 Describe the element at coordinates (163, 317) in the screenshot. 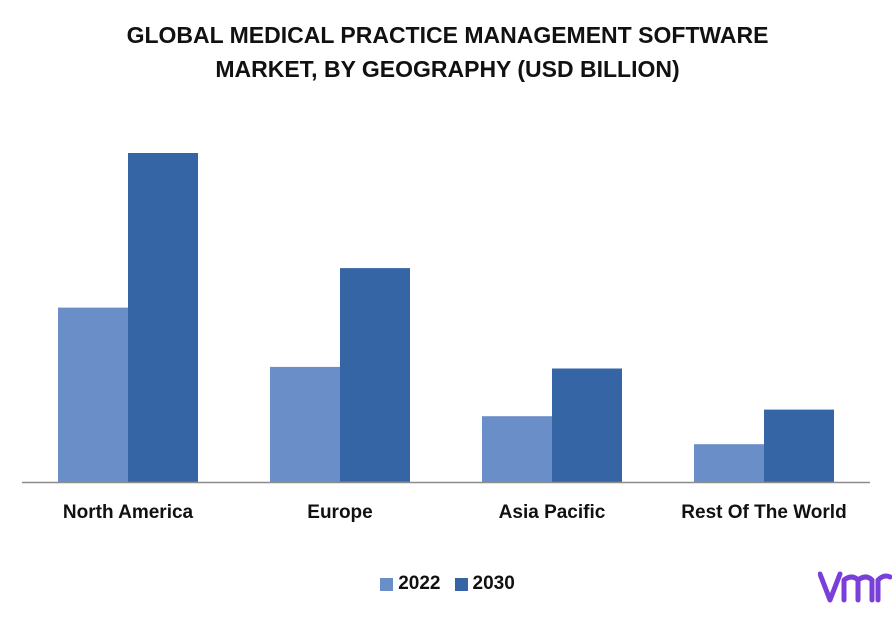

I see `bar-2030-north-america` at that location.